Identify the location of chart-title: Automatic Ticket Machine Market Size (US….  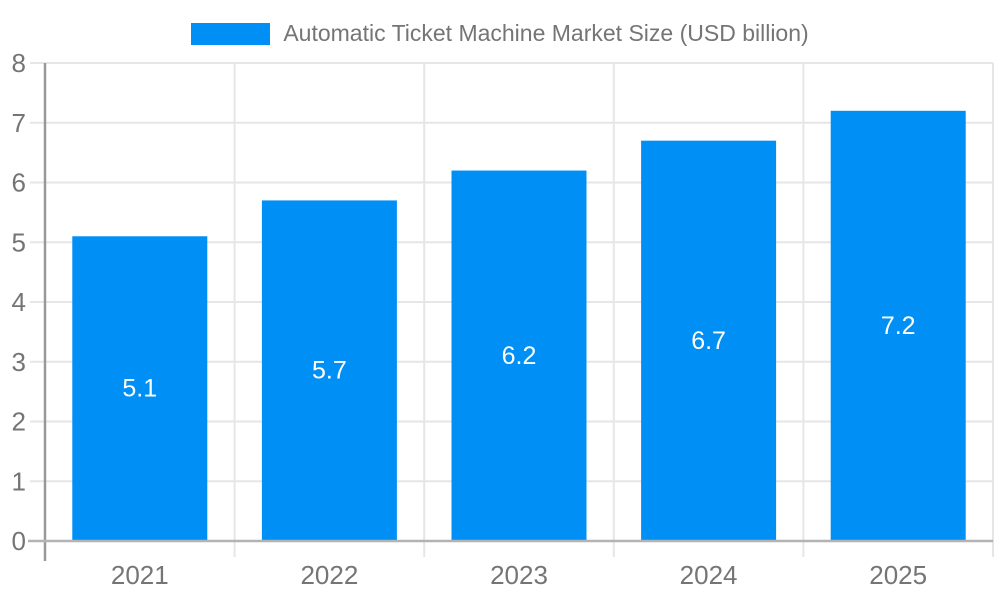
(546, 33).